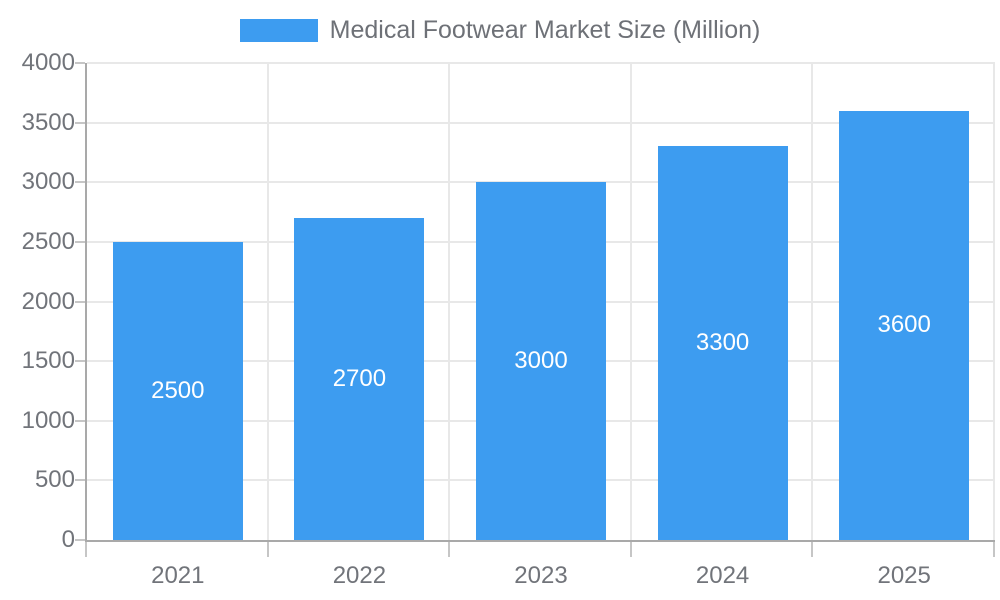 This screenshot has width=1000, height=600. I want to click on y-axis-tick-label: 4000, so click(48, 62).